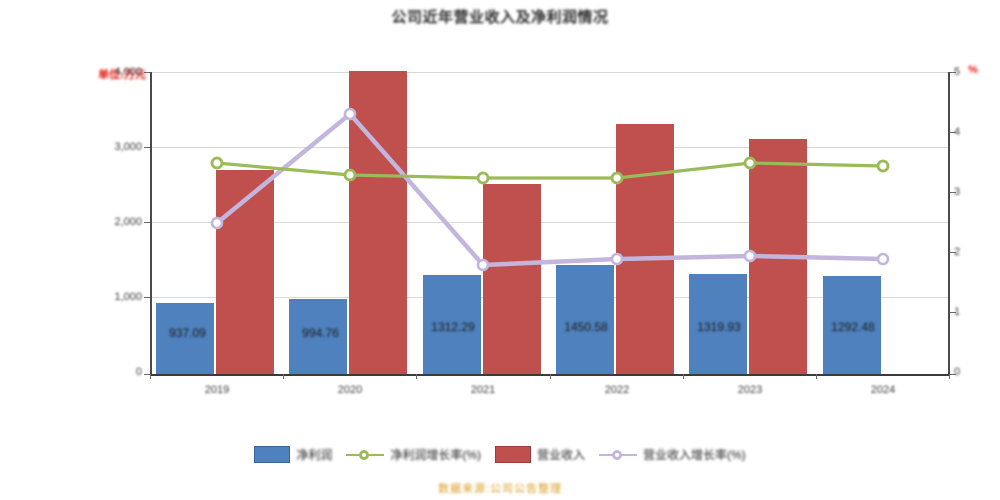 The width and height of the screenshot is (1000, 500). I want to click on line-profit-growth, so click(550, 170).